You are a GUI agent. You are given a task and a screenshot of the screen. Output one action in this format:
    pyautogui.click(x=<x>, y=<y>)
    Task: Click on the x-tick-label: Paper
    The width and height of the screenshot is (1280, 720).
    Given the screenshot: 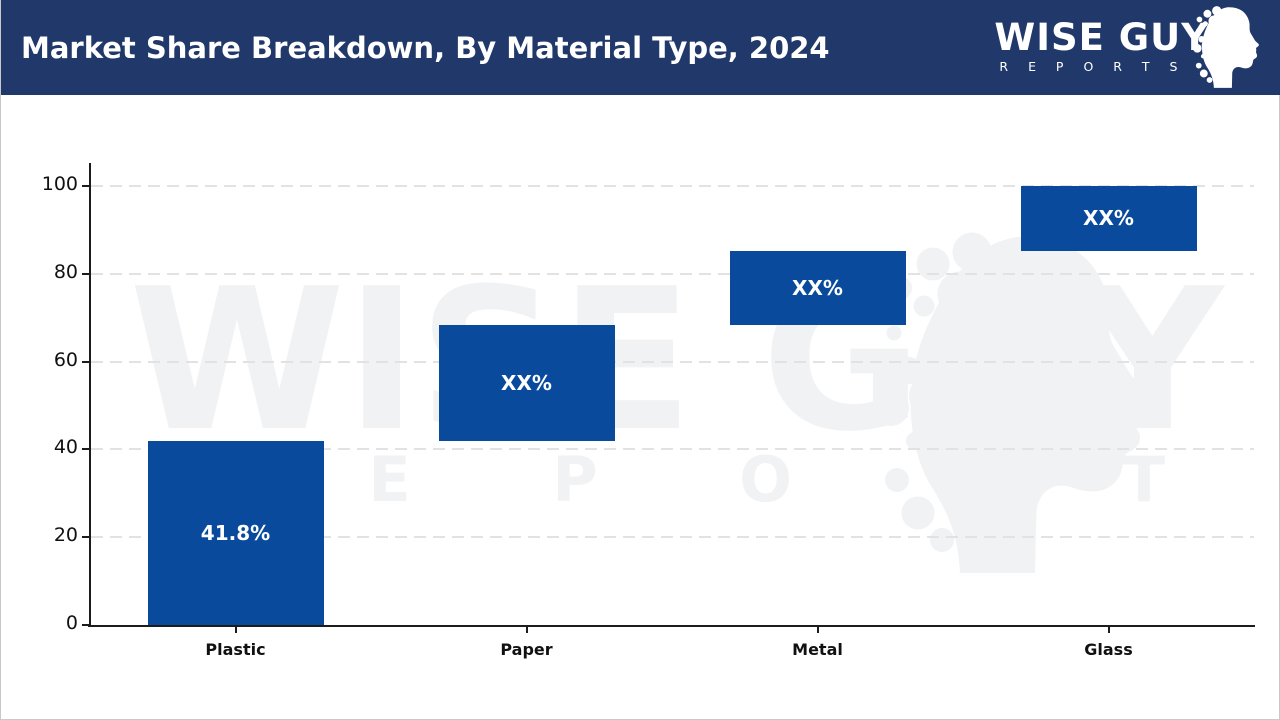 What is the action you would take?
    pyautogui.click(x=526, y=649)
    